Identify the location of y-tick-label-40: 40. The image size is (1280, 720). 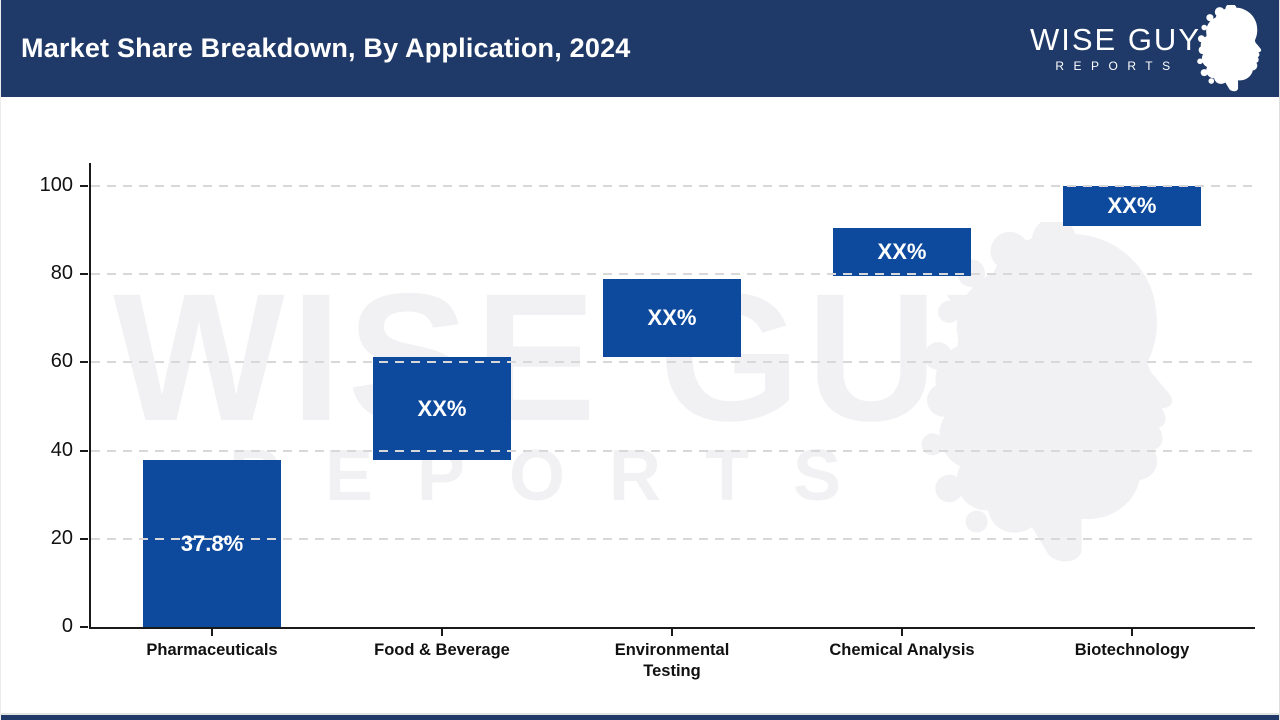
(61, 449).